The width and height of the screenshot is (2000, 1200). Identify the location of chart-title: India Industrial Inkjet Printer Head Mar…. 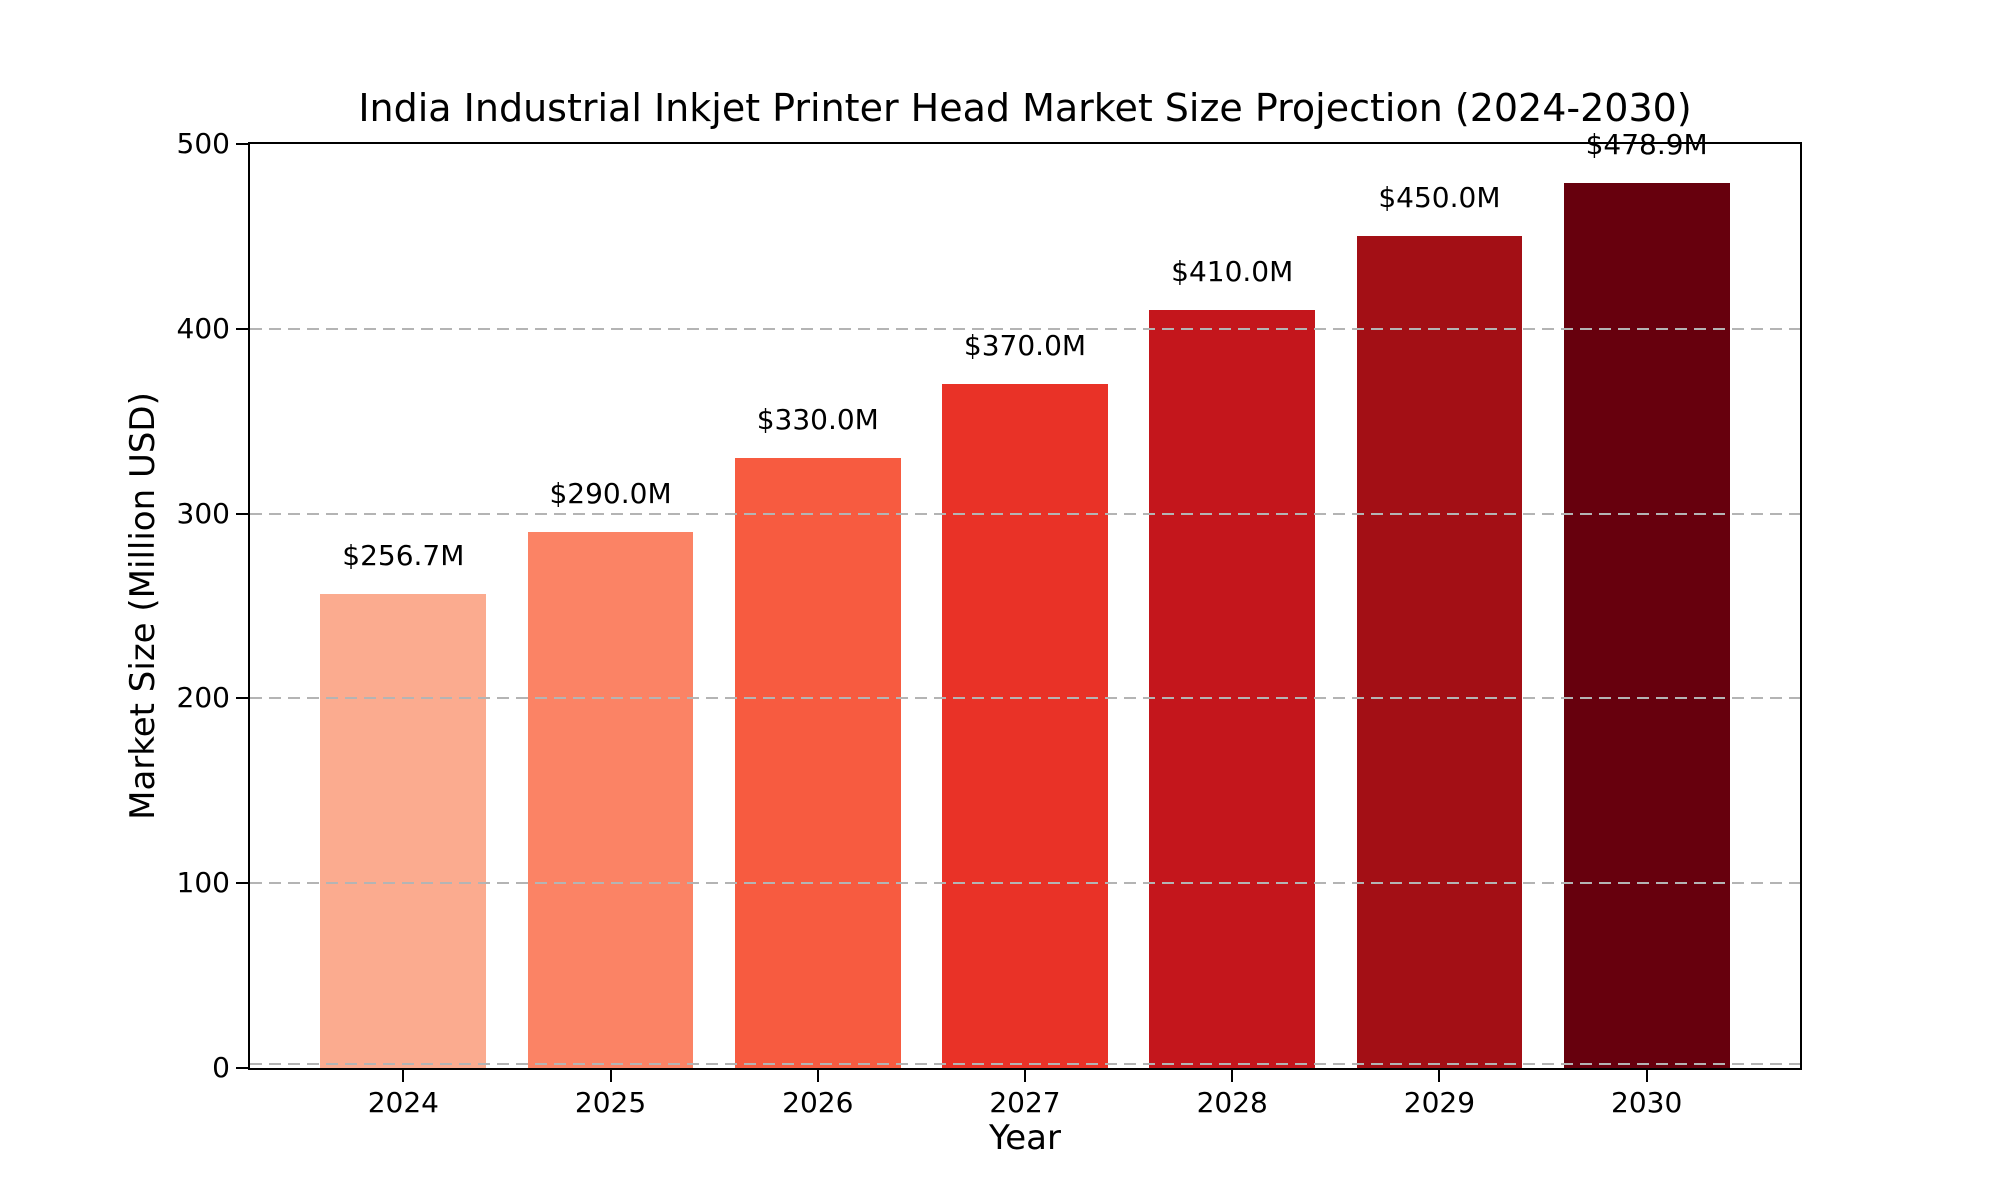
(1025, 108).